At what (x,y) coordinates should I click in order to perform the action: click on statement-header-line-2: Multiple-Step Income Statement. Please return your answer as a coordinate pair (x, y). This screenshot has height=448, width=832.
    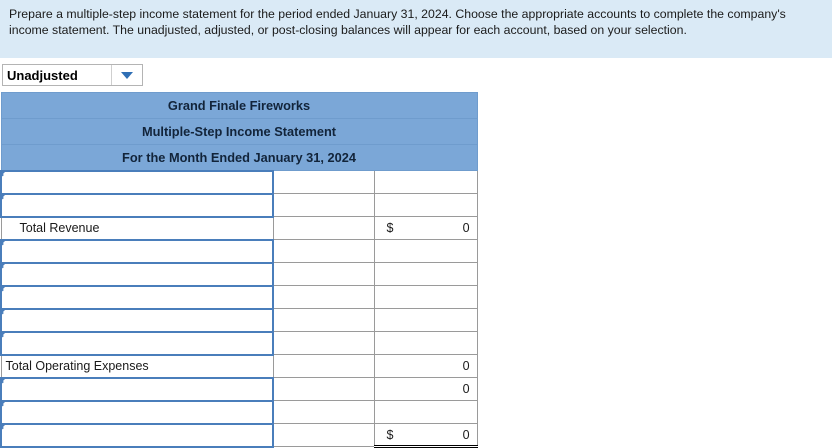
    Looking at the image, I should click on (239, 131).